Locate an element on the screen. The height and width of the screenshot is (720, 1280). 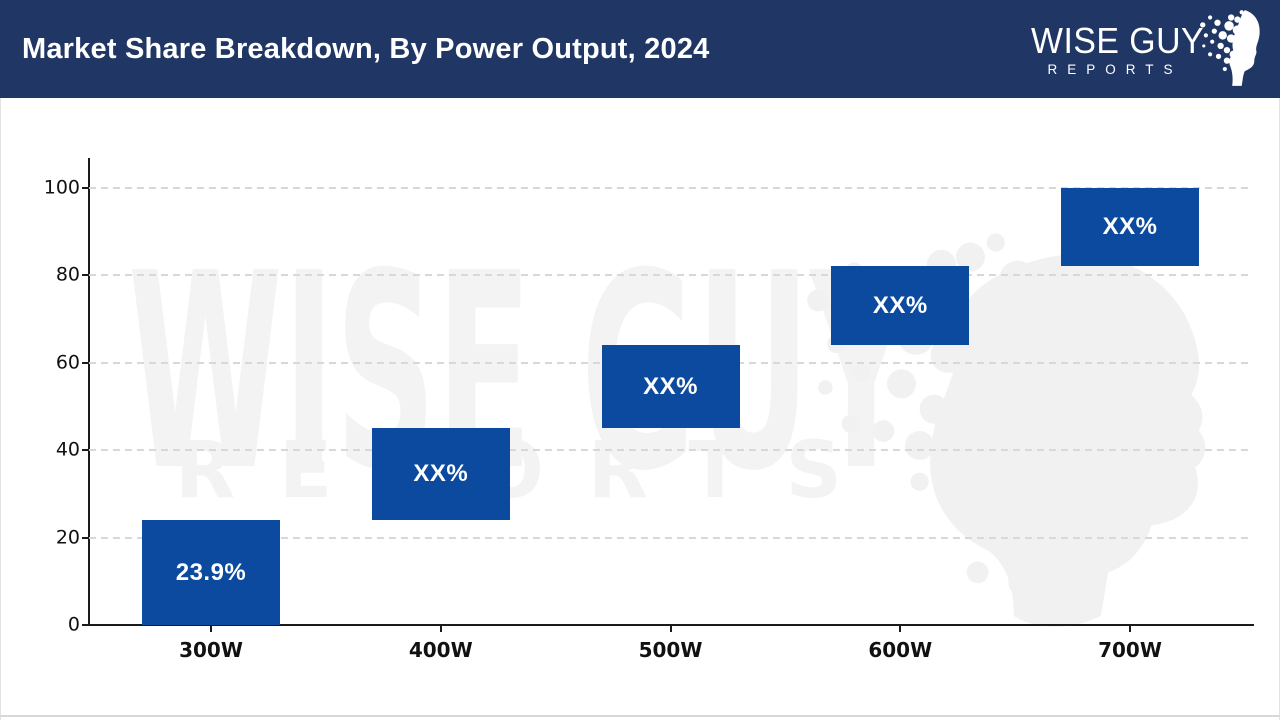
wiseguy-logo: WISE GUY REPORTS is located at coordinates (1143, 48).